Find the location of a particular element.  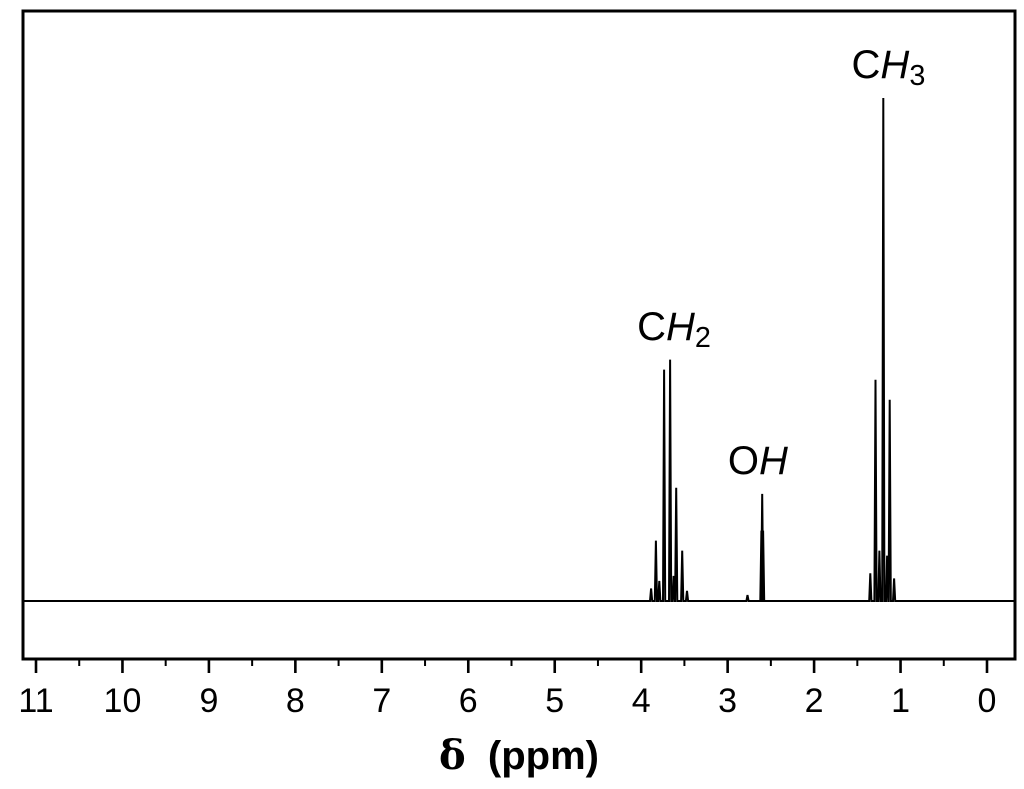

x-tick-label-0: 0 is located at coordinates (987, 701).